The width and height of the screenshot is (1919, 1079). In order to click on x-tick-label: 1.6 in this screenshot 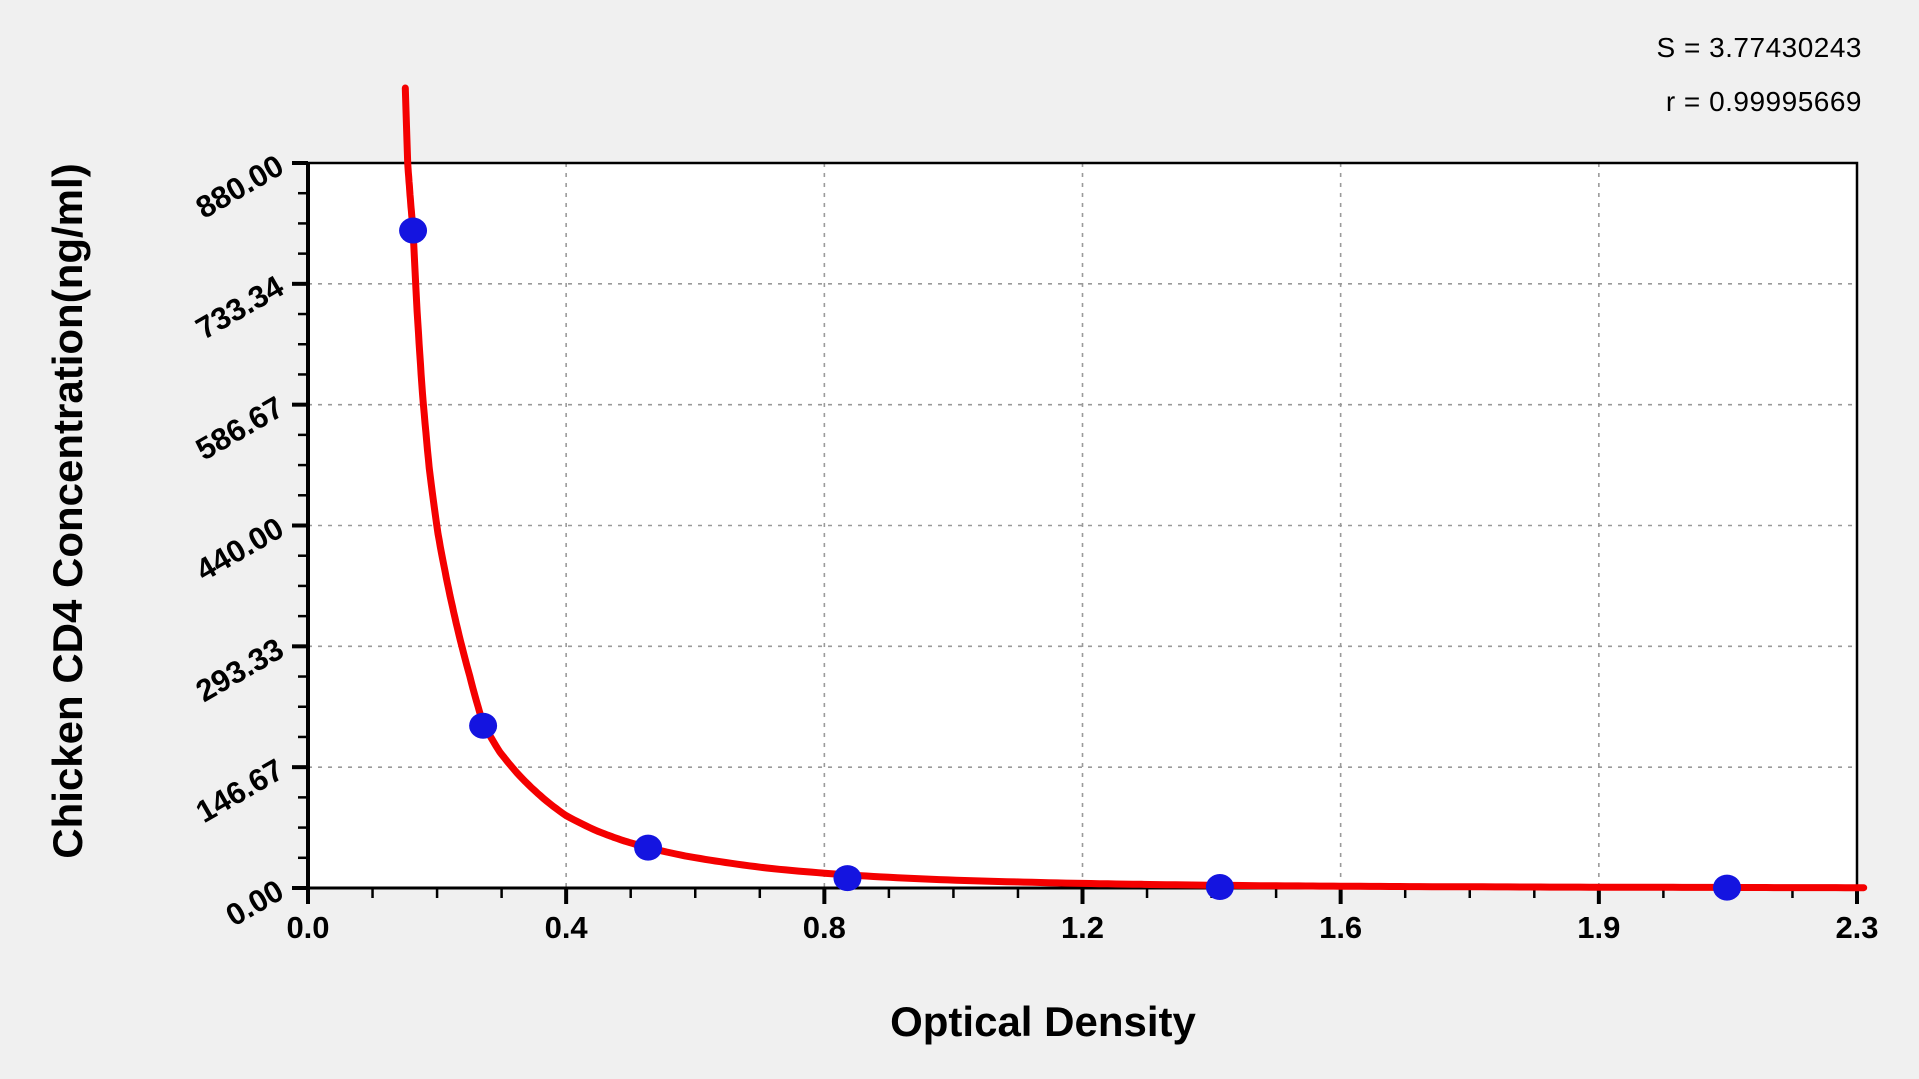, I will do `click(1340, 927)`.